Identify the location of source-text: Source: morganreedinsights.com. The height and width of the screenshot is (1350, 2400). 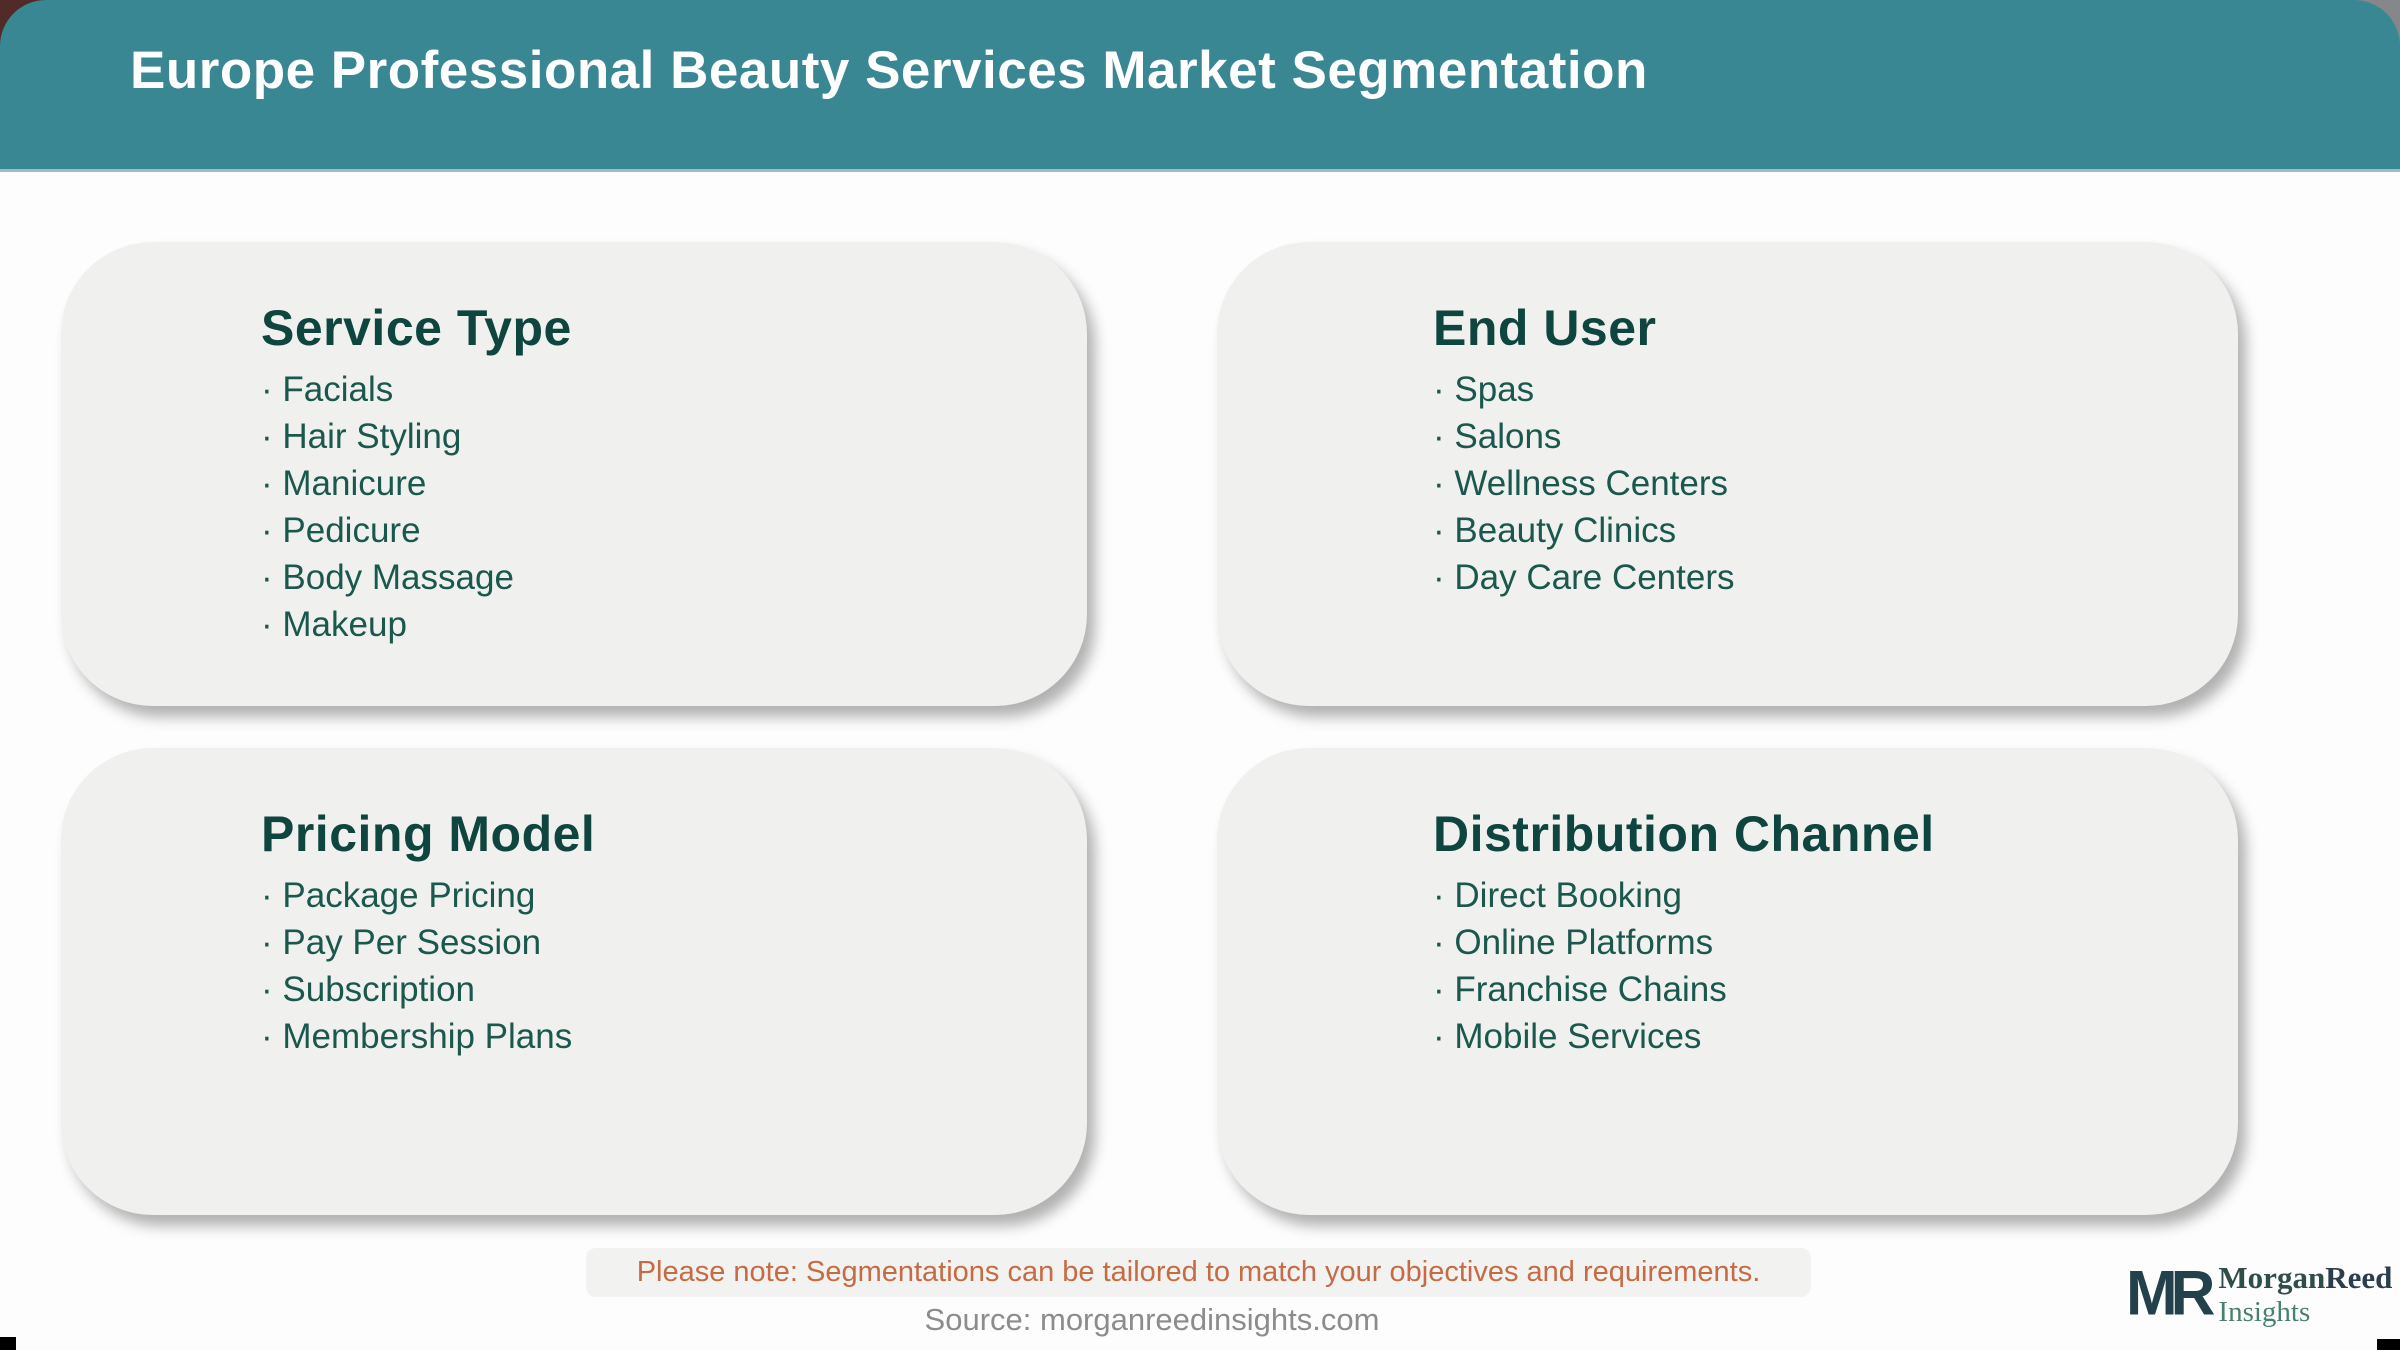
(1152, 1319).